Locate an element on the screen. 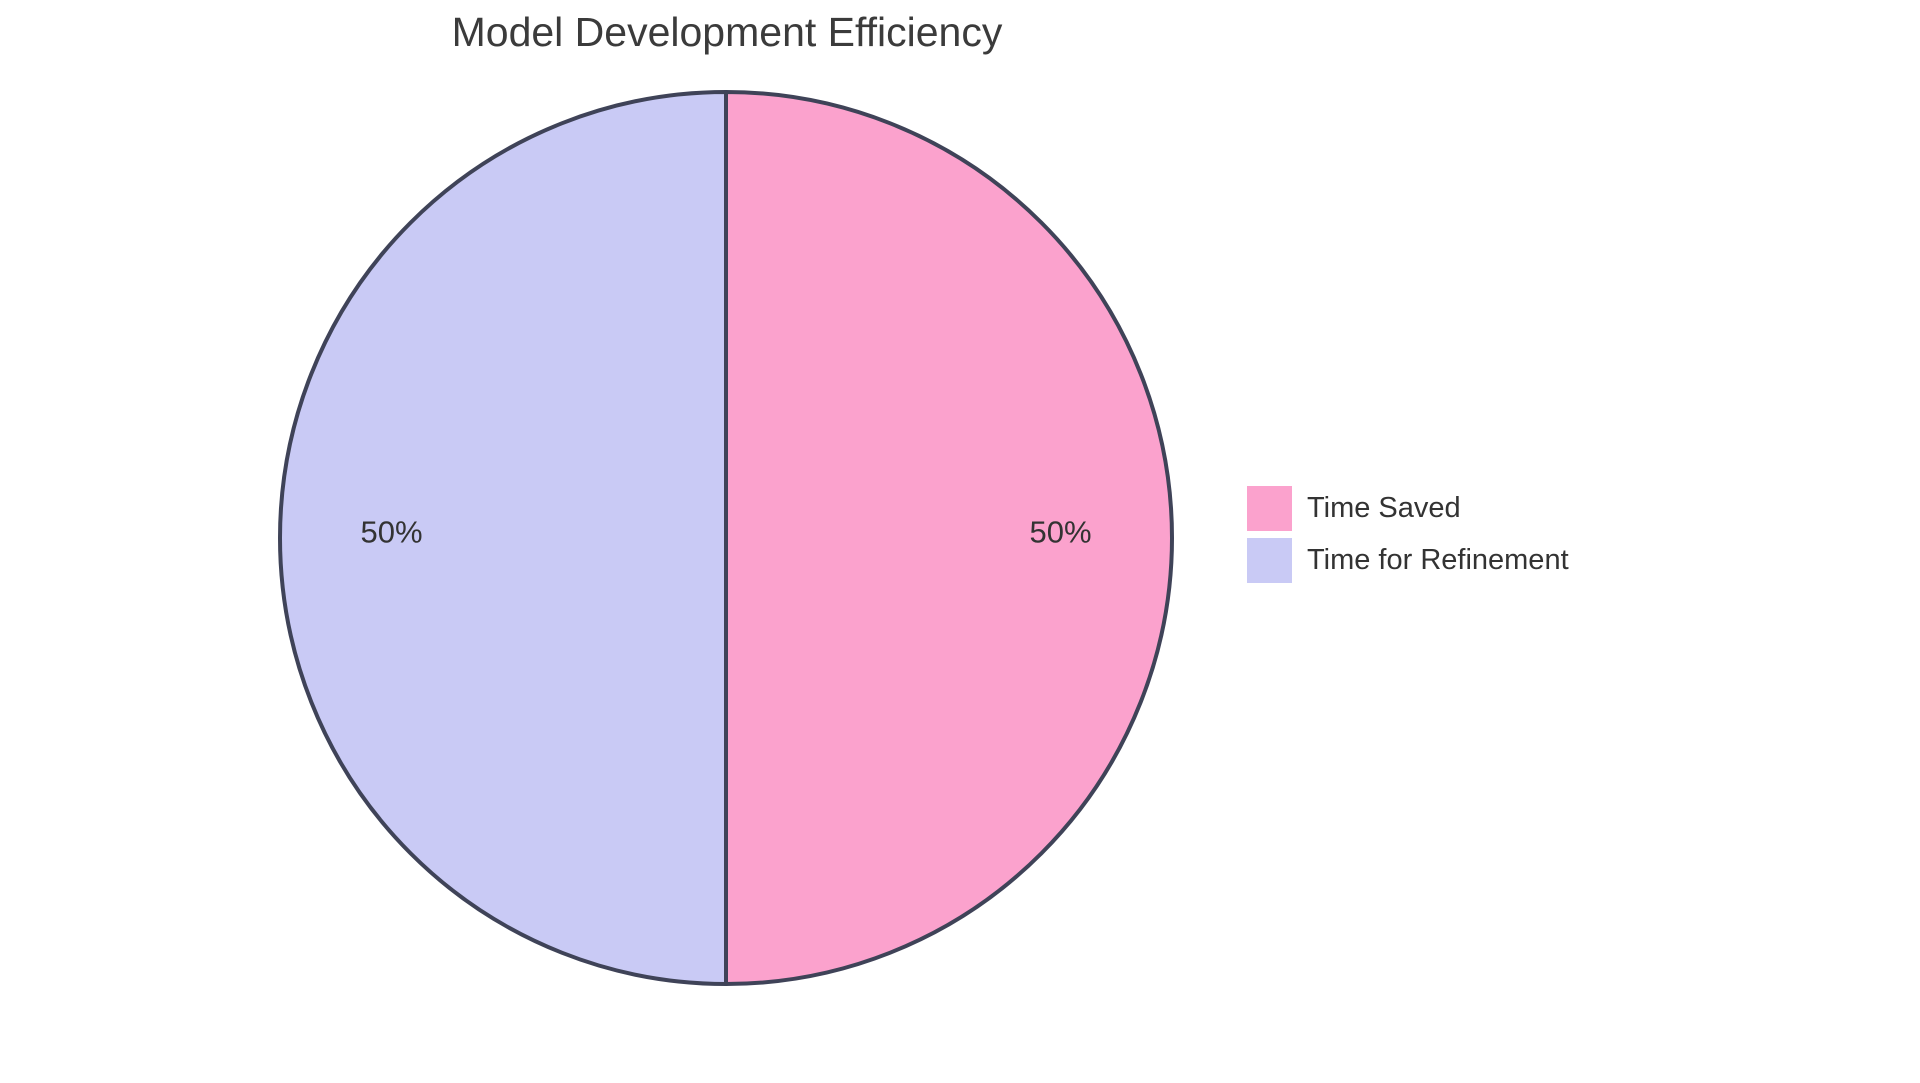 Image resolution: width=1920 pixels, height=1083 pixels. legend-label: Time for Refinement is located at coordinates (1438, 560).